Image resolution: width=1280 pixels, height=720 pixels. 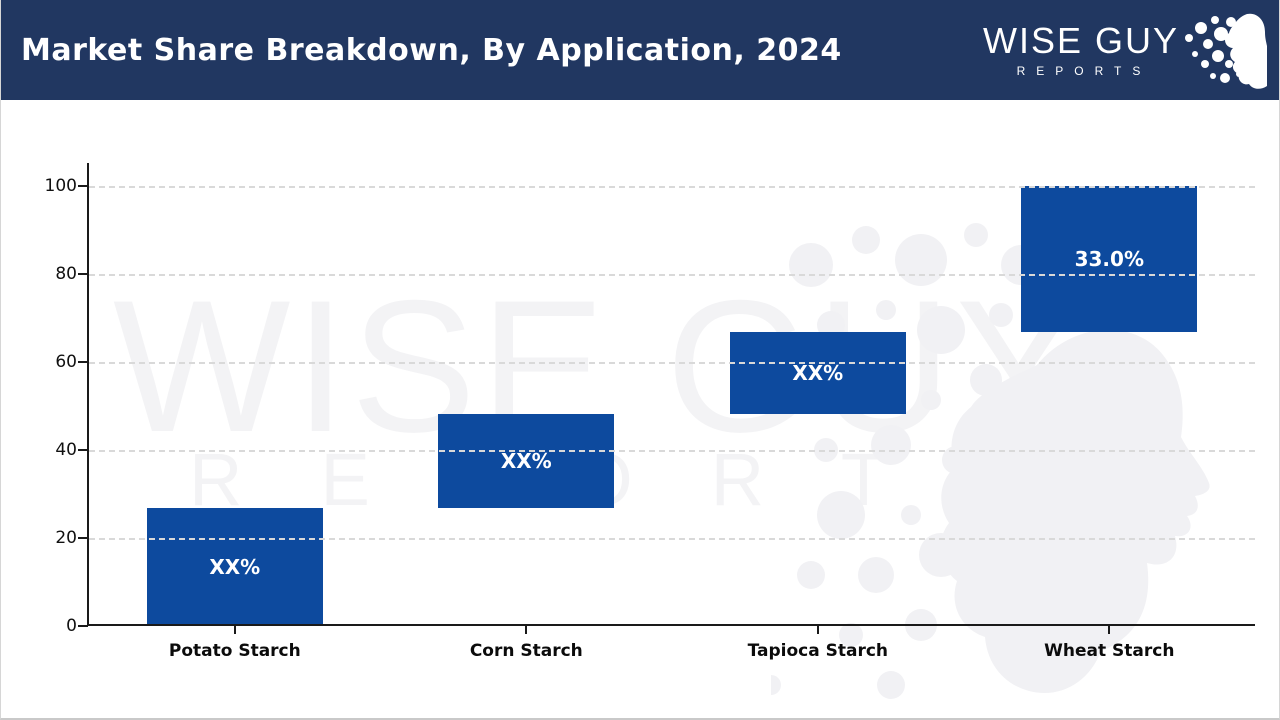 I want to click on bar-value-label: 33.0%, so click(x=1109, y=259).